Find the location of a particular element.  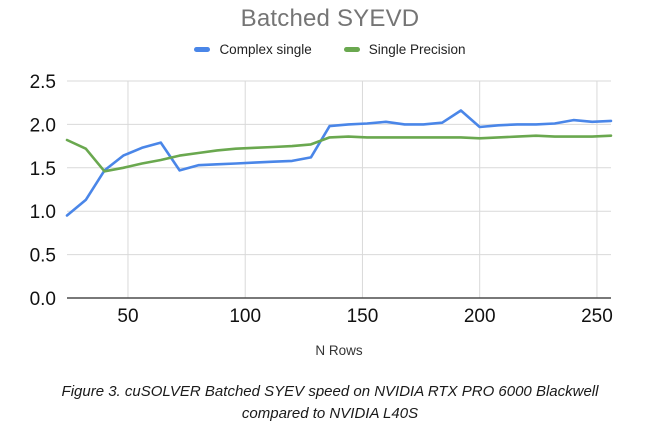

legend-item-single-precision: Single Precision is located at coordinates (404, 49).